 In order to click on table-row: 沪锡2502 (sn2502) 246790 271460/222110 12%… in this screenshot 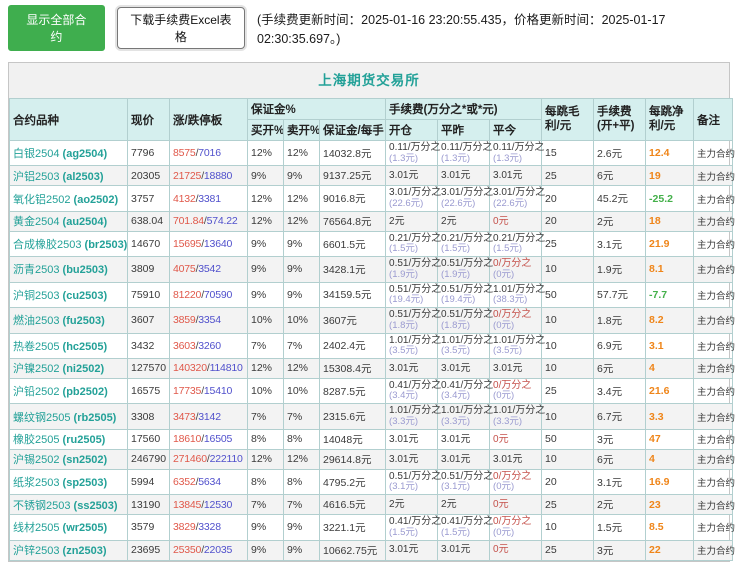, I will do `click(372, 459)`.